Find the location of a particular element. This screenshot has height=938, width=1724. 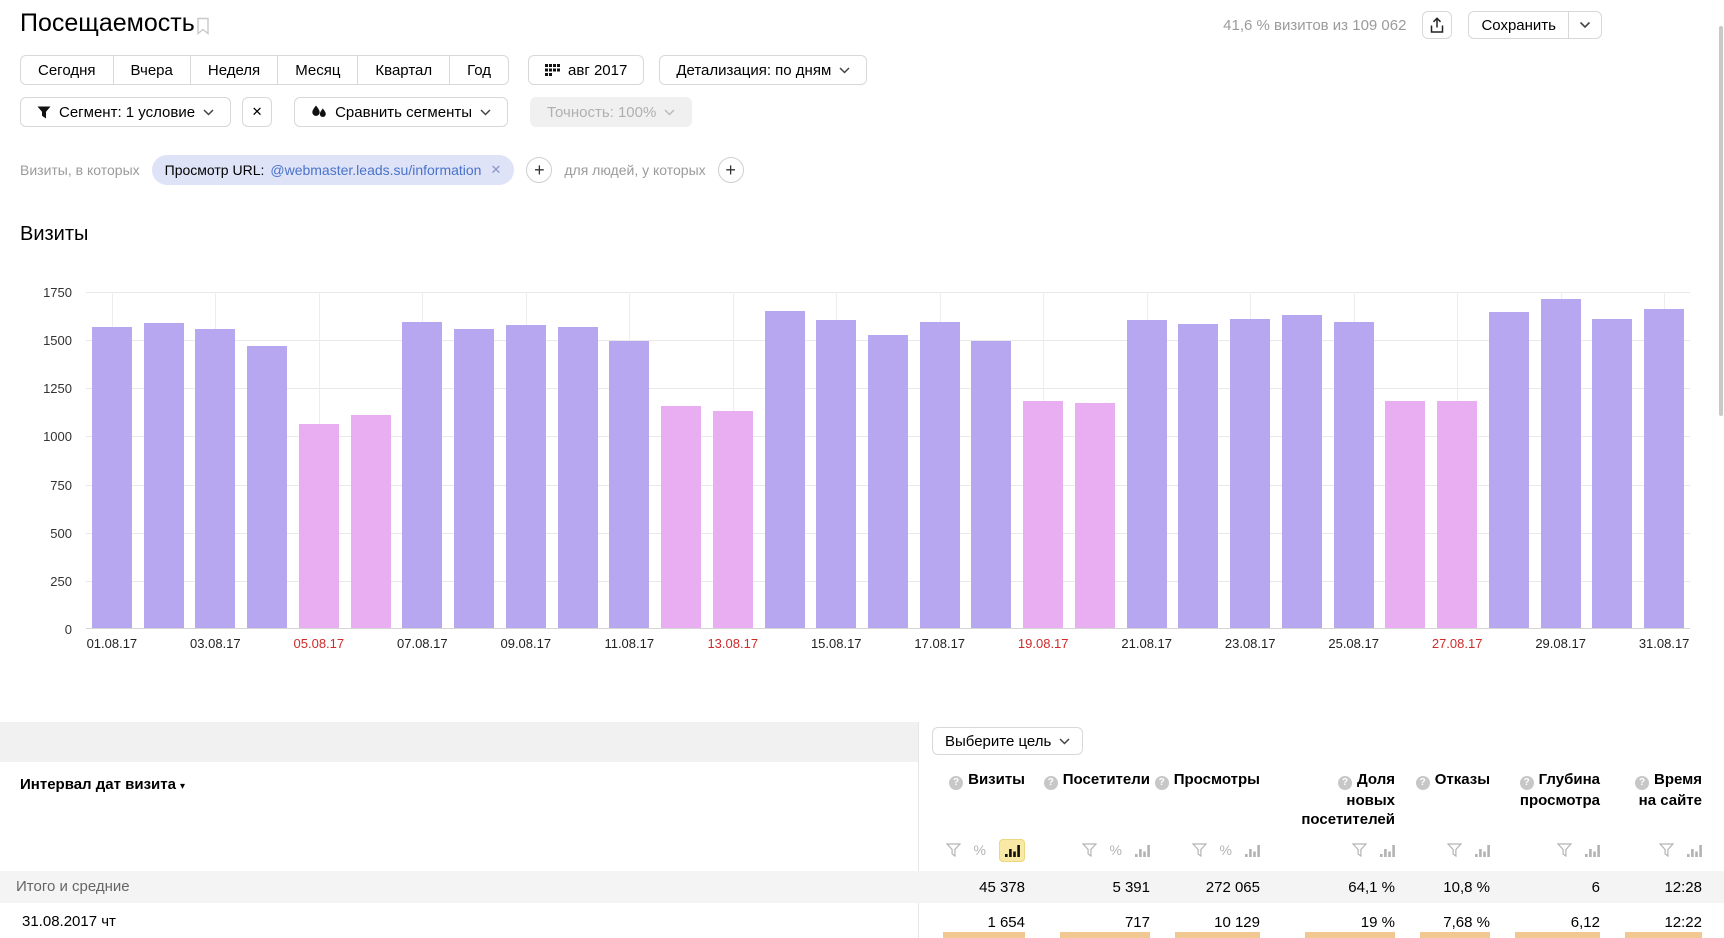

add-people-condition-button: + is located at coordinates (730, 170).